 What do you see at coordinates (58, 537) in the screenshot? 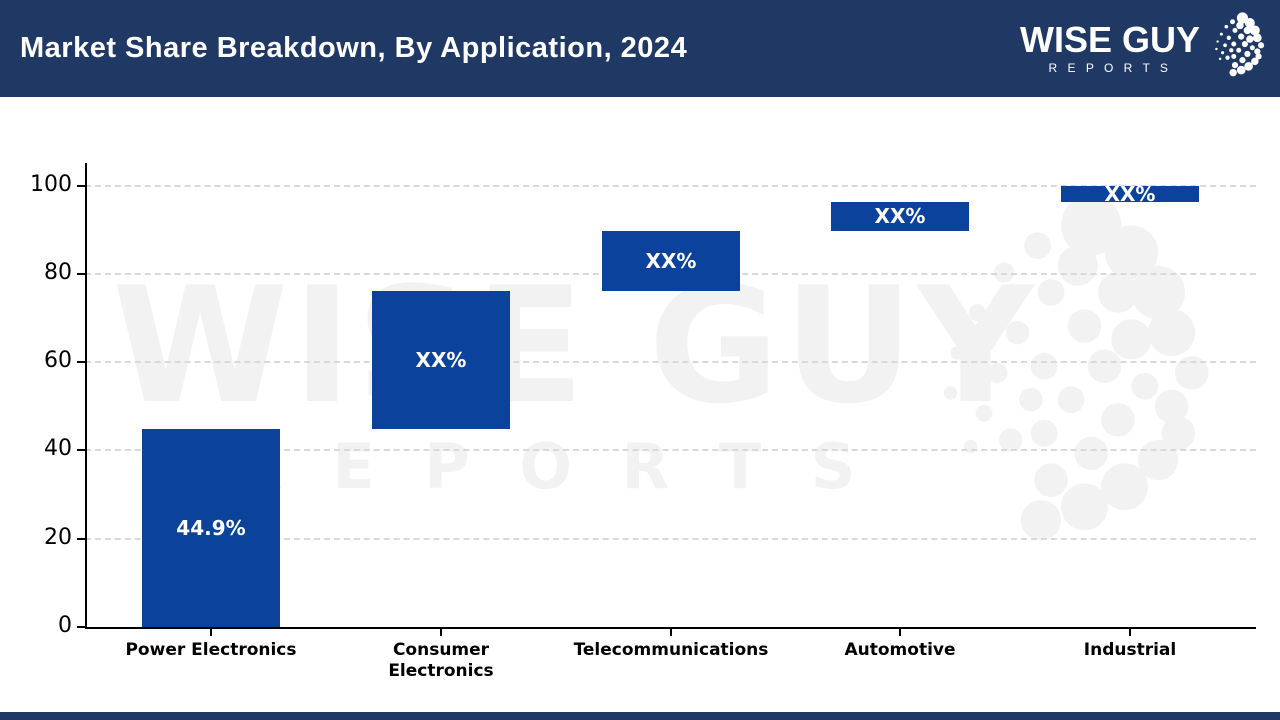
I see `y-tick-label: 20` at bounding box center [58, 537].